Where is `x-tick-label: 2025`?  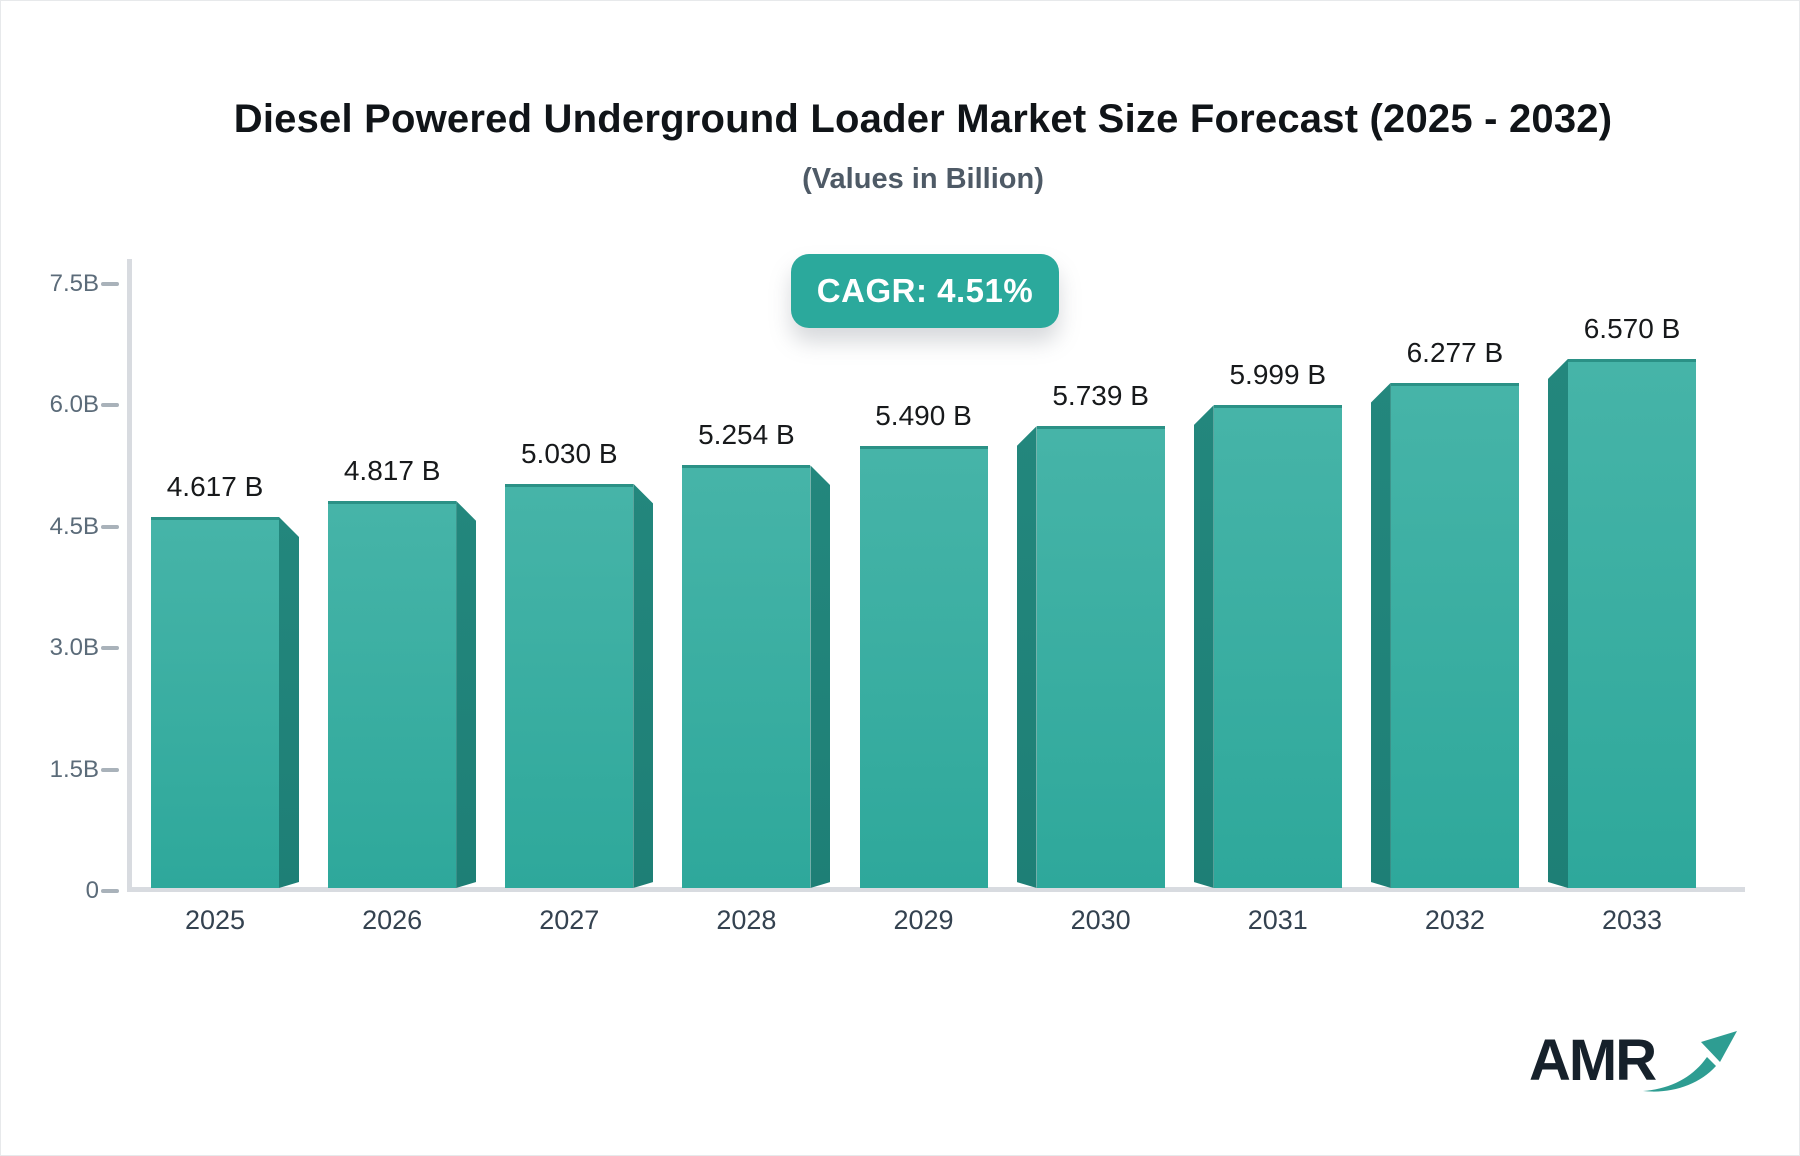
x-tick-label: 2025 is located at coordinates (215, 920).